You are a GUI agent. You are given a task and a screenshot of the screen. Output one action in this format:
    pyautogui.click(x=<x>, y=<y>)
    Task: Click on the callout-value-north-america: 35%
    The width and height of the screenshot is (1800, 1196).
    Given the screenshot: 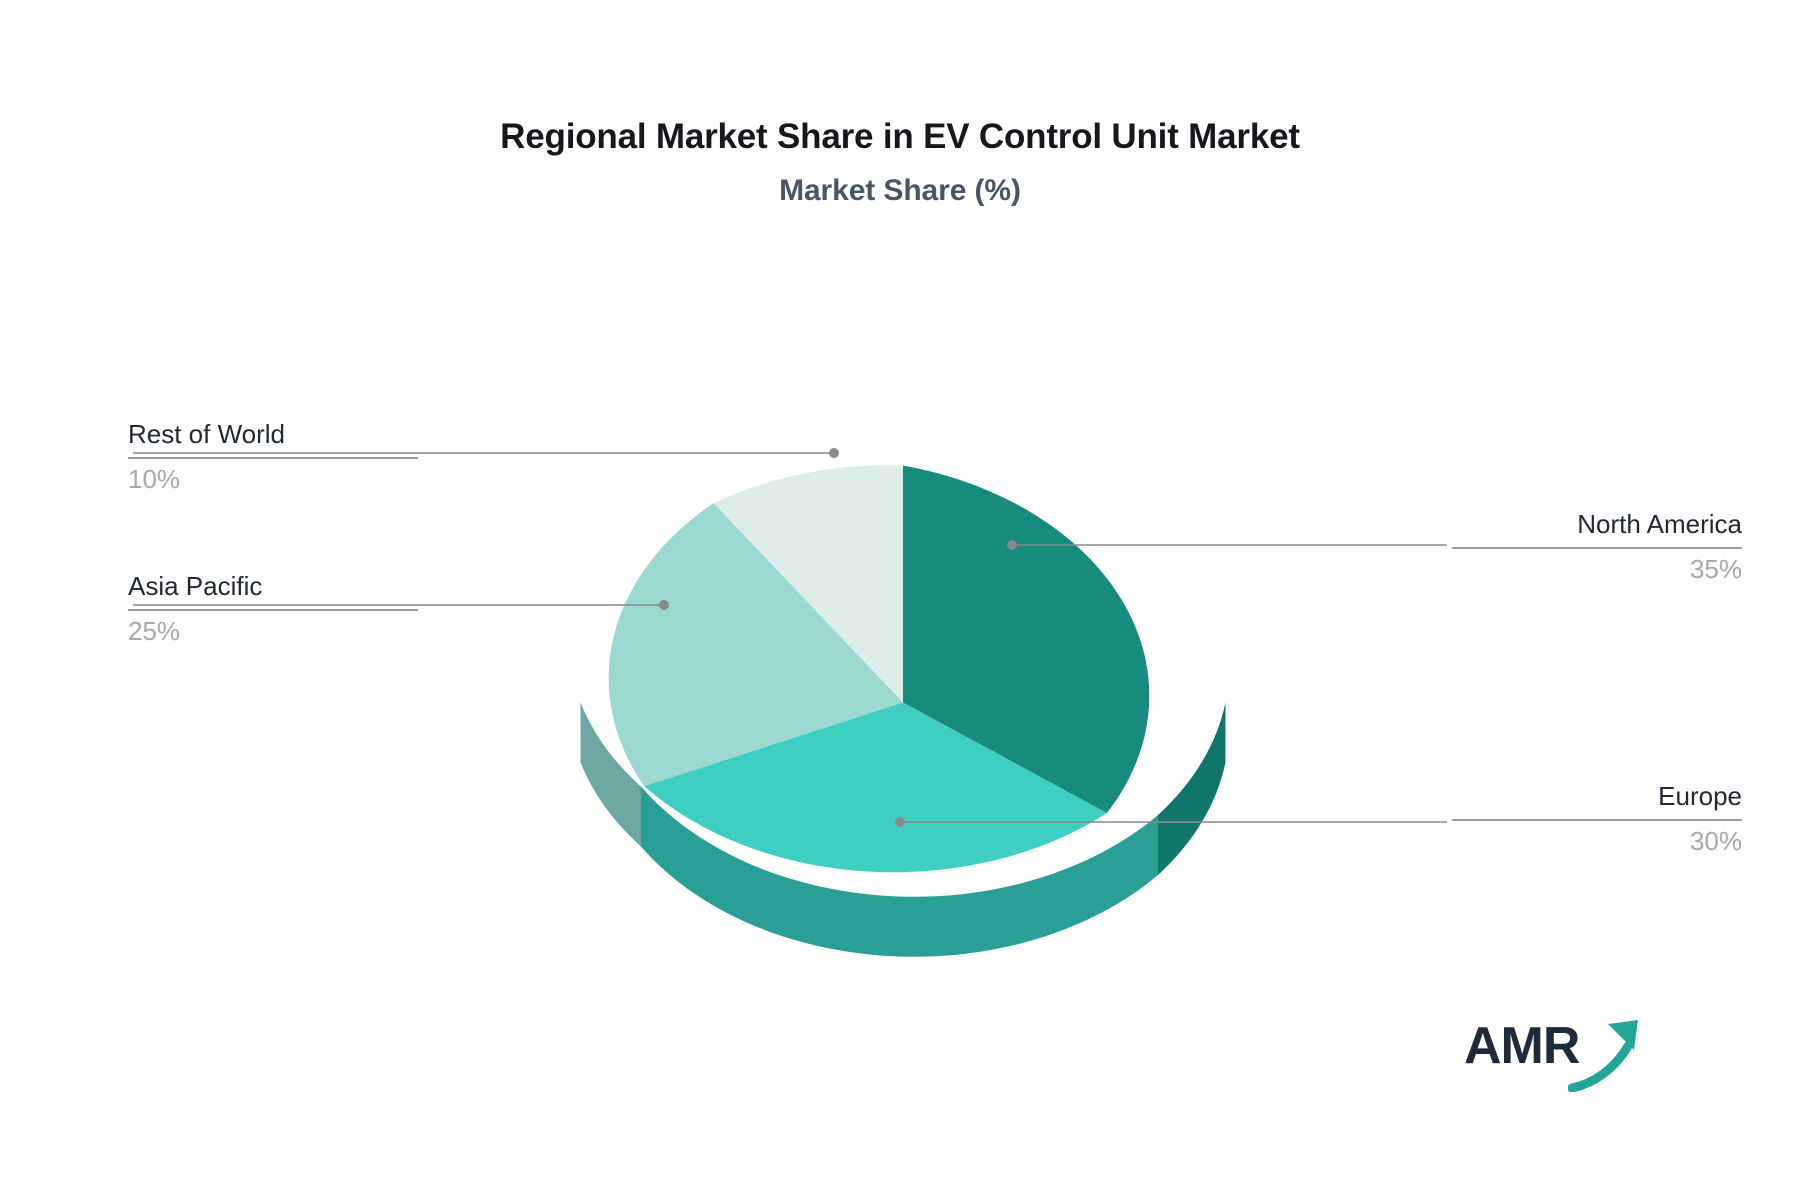 What is the action you would take?
    pyautogui.click(x=1715, y=568)
    